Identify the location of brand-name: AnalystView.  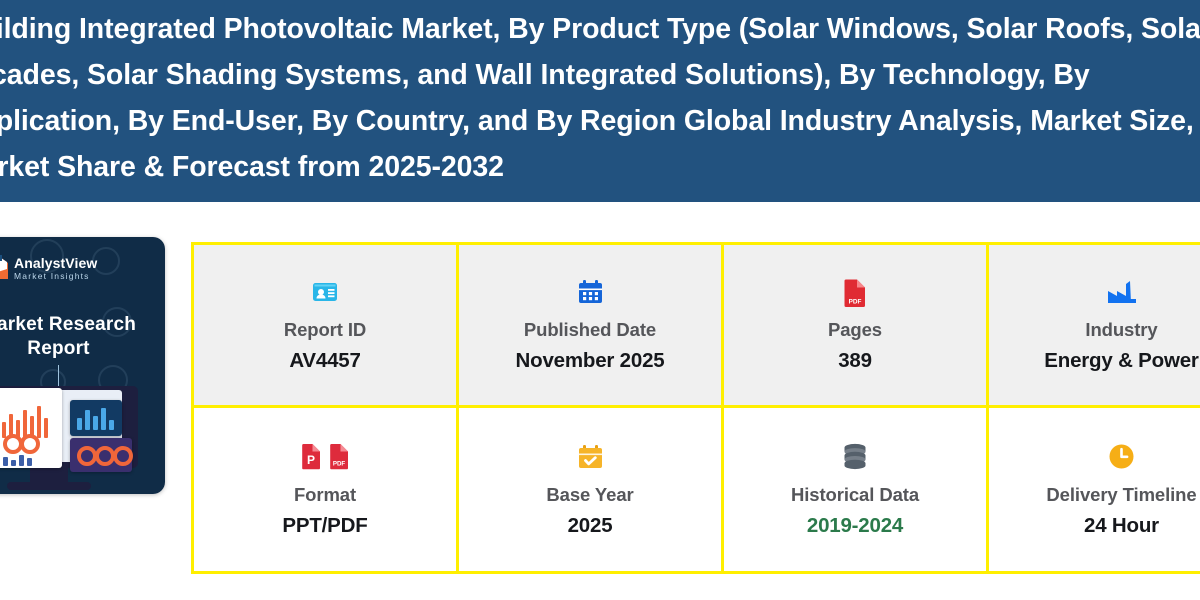
(56, 262).